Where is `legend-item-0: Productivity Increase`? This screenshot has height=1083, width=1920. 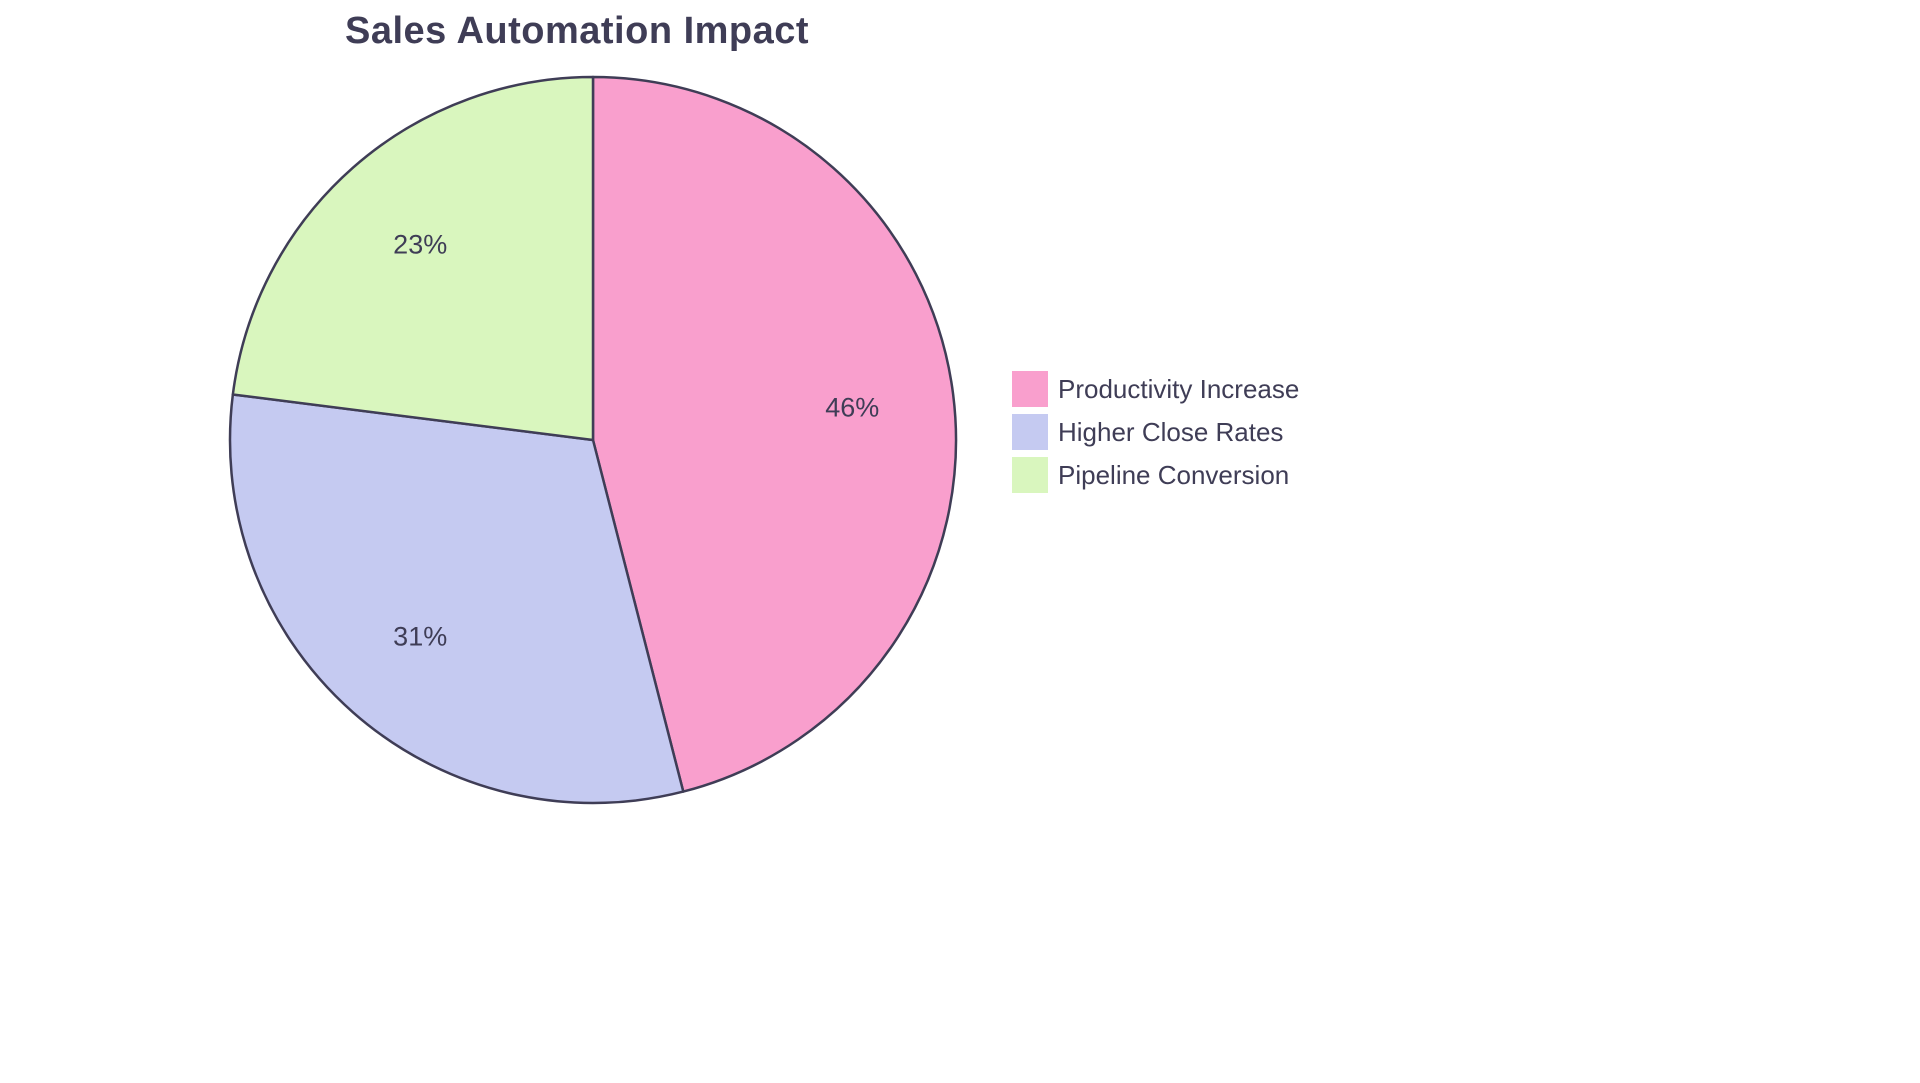
legend-item-0: Productivity Increase is located at coordinates (1155, 389).